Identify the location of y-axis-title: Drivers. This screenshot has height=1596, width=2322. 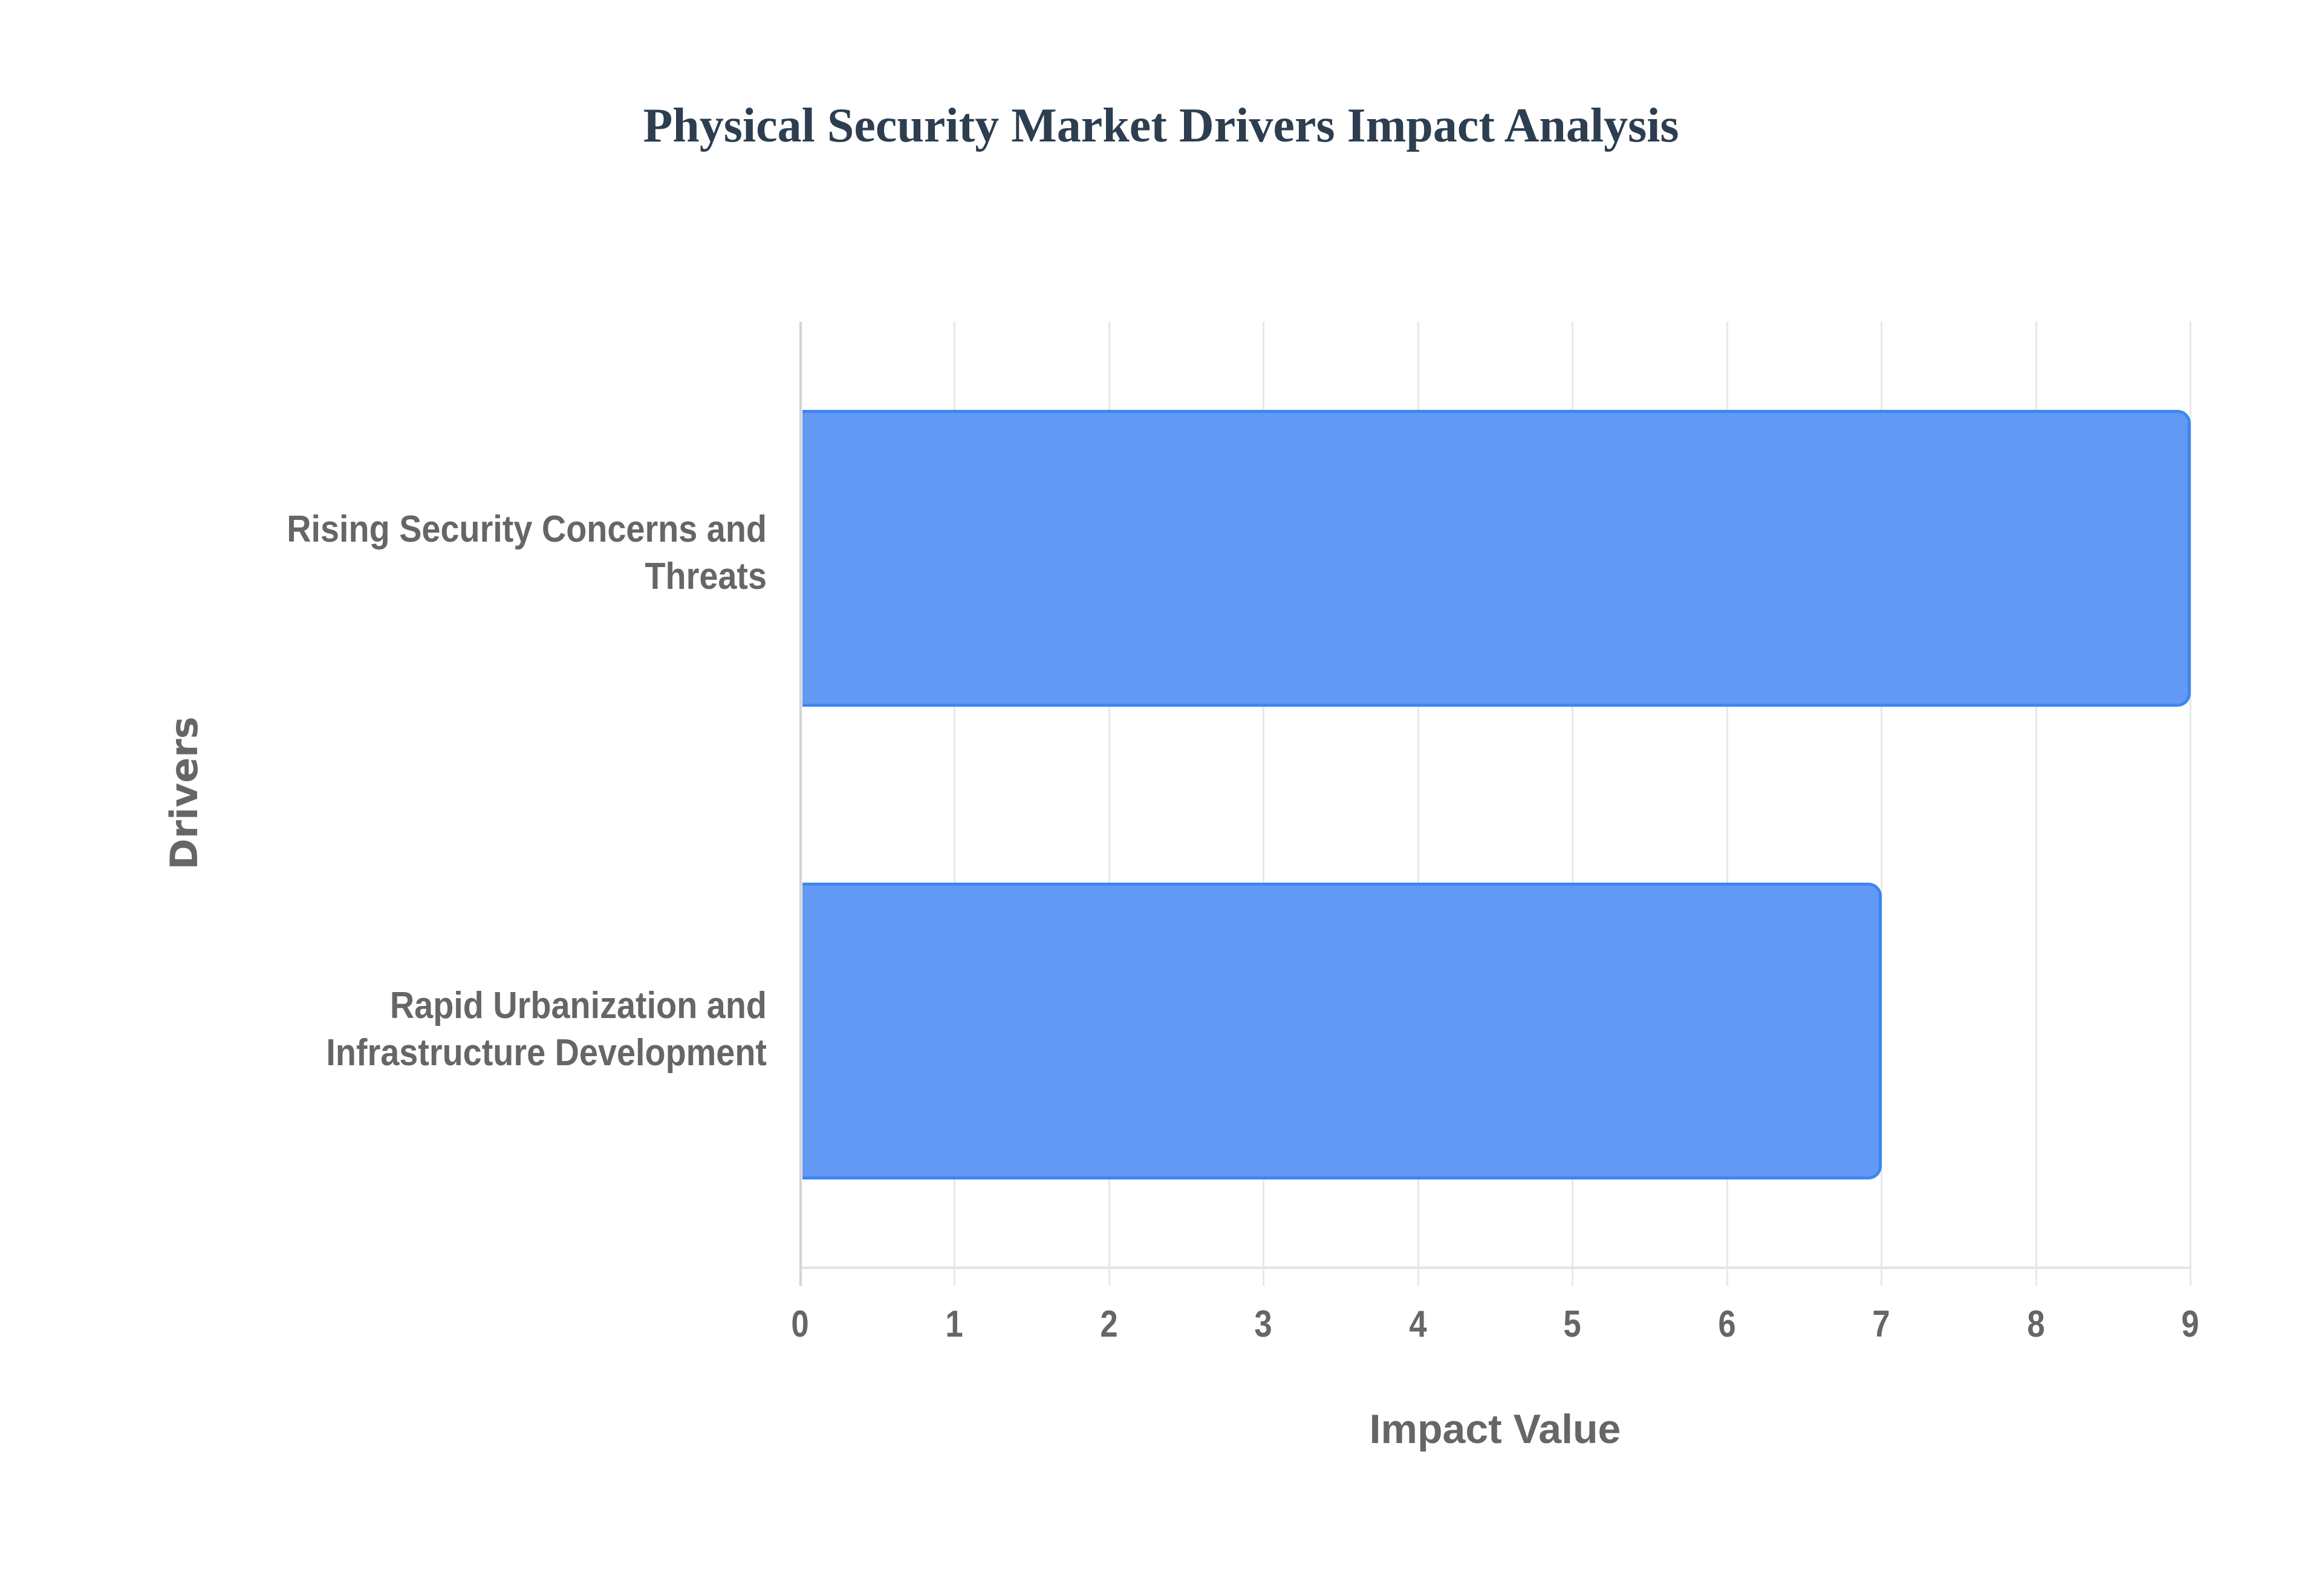
(184, 793).